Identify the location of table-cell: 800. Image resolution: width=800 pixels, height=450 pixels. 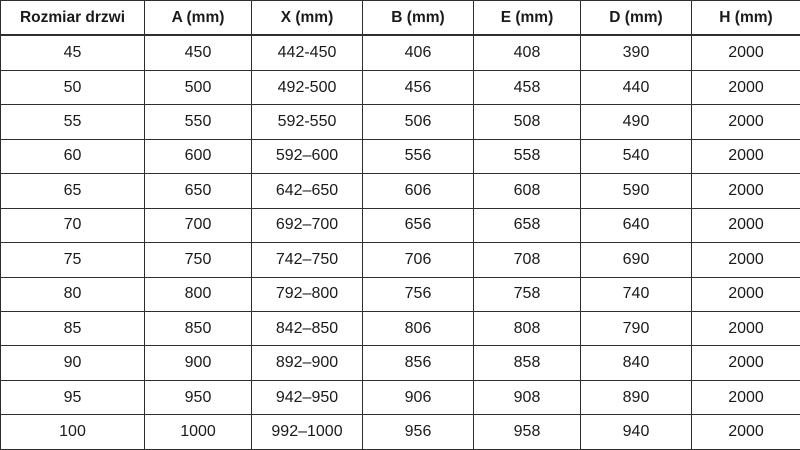
(198, 294).